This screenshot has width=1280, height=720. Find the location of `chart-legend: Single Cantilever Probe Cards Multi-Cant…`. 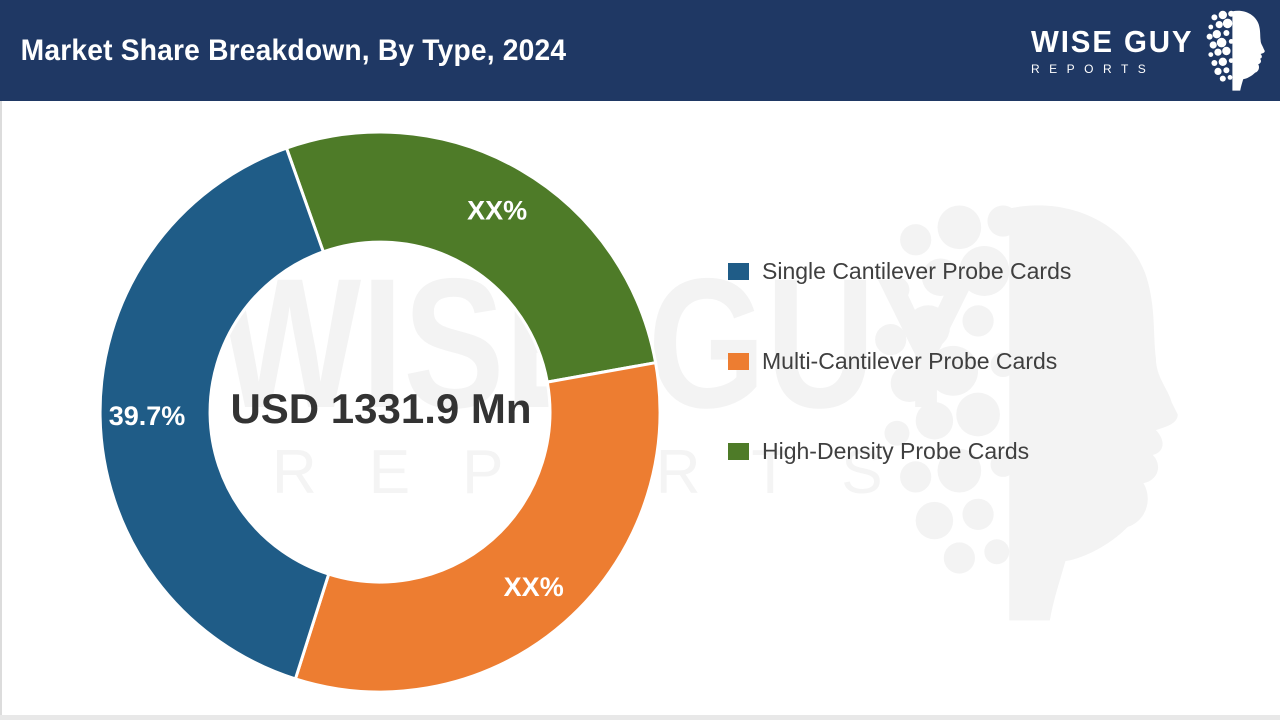

chart-legend: Single Cantilever Probe Cards Multi-Cant… is located at coordinates (899, 361).